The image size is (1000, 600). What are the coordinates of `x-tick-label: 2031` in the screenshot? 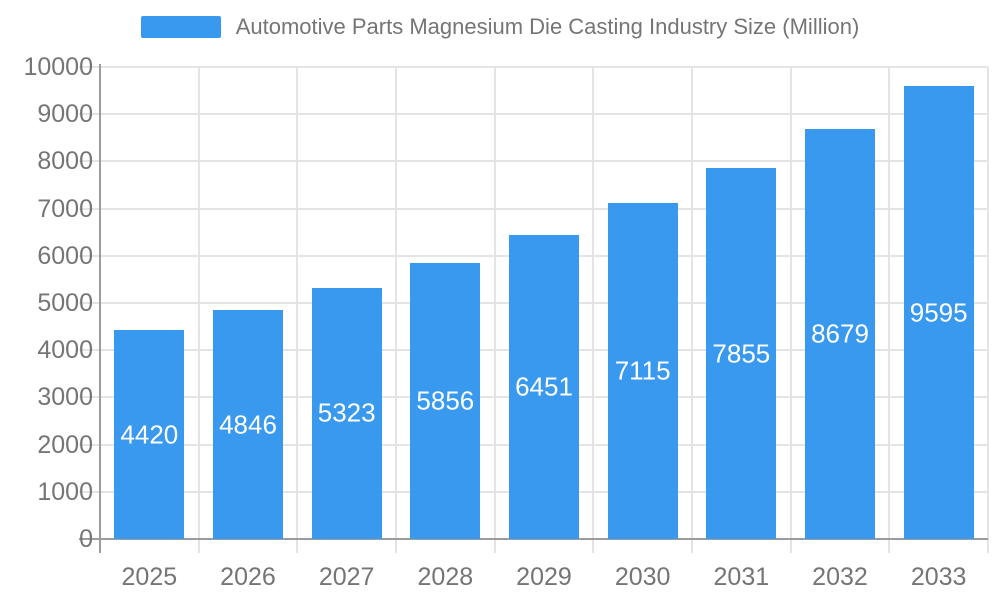 It's located at (741, 577).